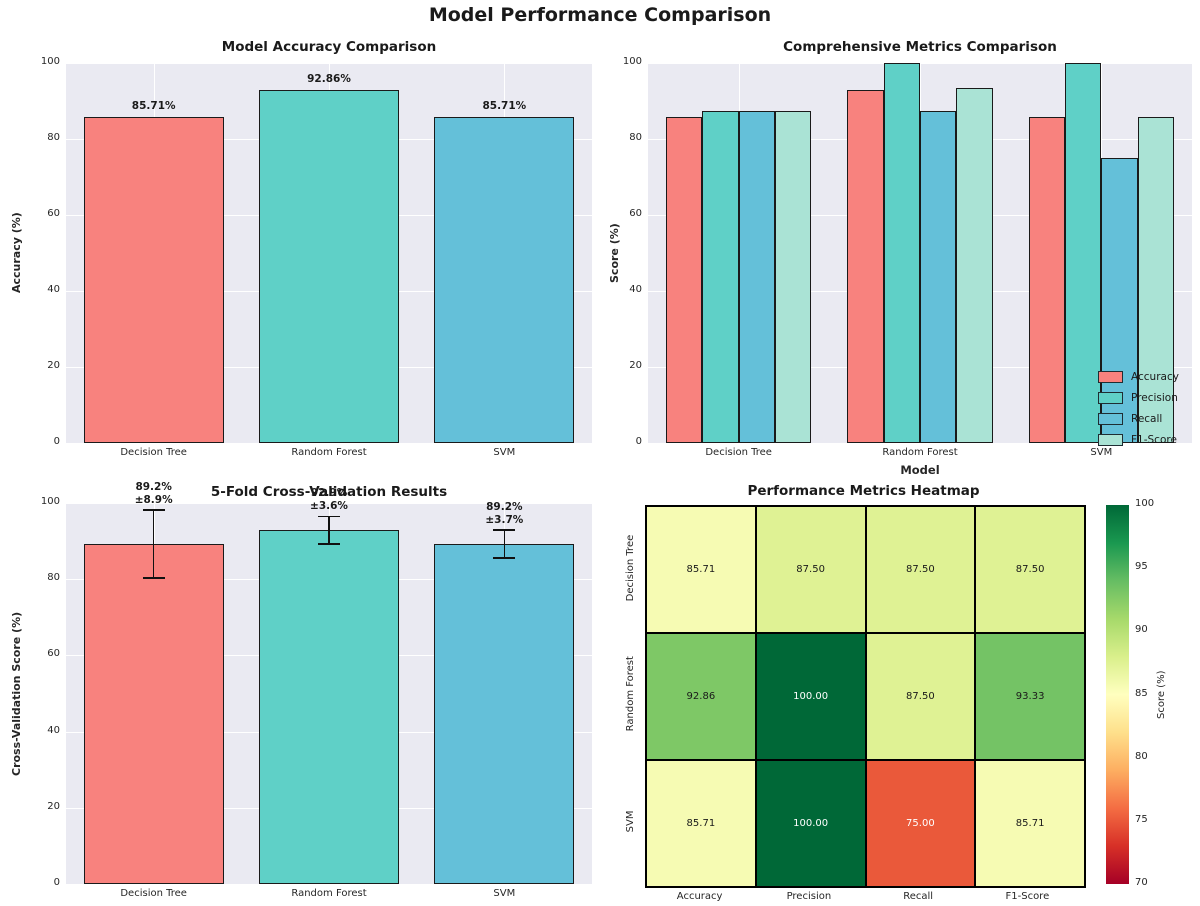 The image size is (1200, 906). Describe the element at coordinates (1141, 693) in the screenshot. I see `colorbar-tick-label: 85` at that location.